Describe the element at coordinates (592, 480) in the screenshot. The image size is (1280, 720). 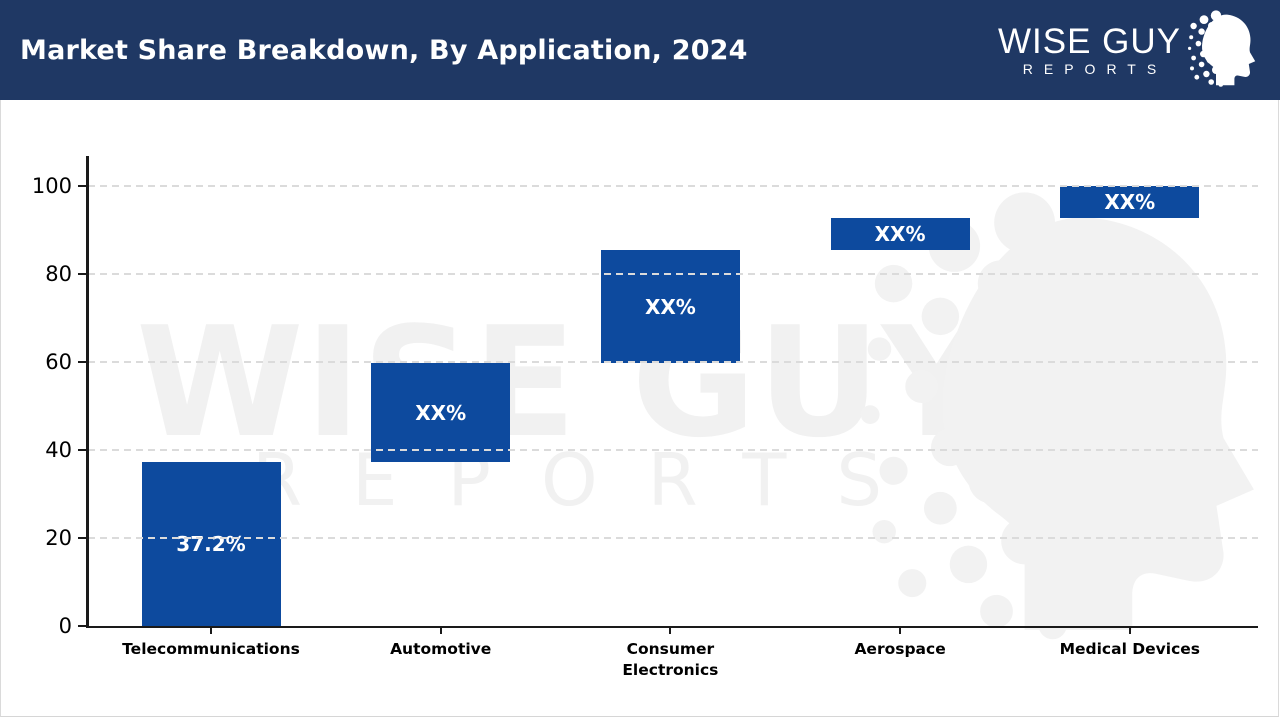
I see `watermark-subtitle: REPORTS` at that location.